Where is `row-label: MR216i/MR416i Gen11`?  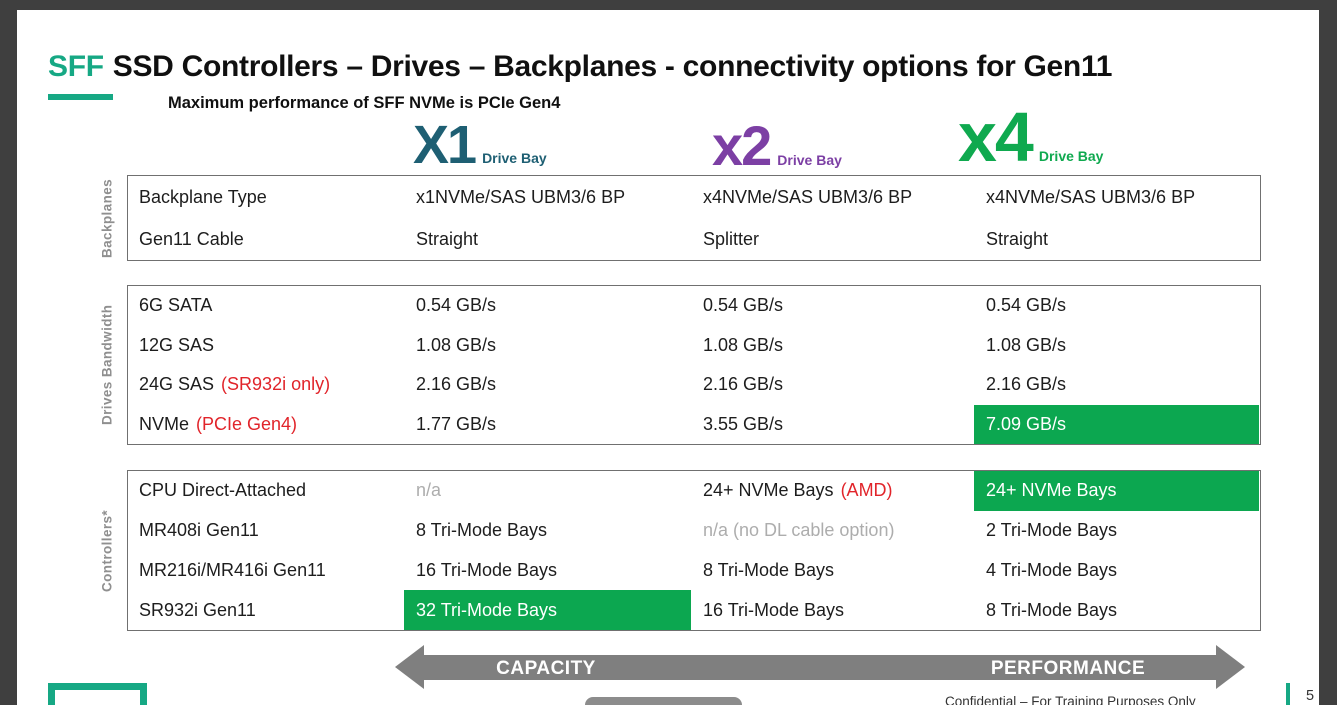 row-label: MR216i/MR416i Gen11 is located at coordinates (232, 569).